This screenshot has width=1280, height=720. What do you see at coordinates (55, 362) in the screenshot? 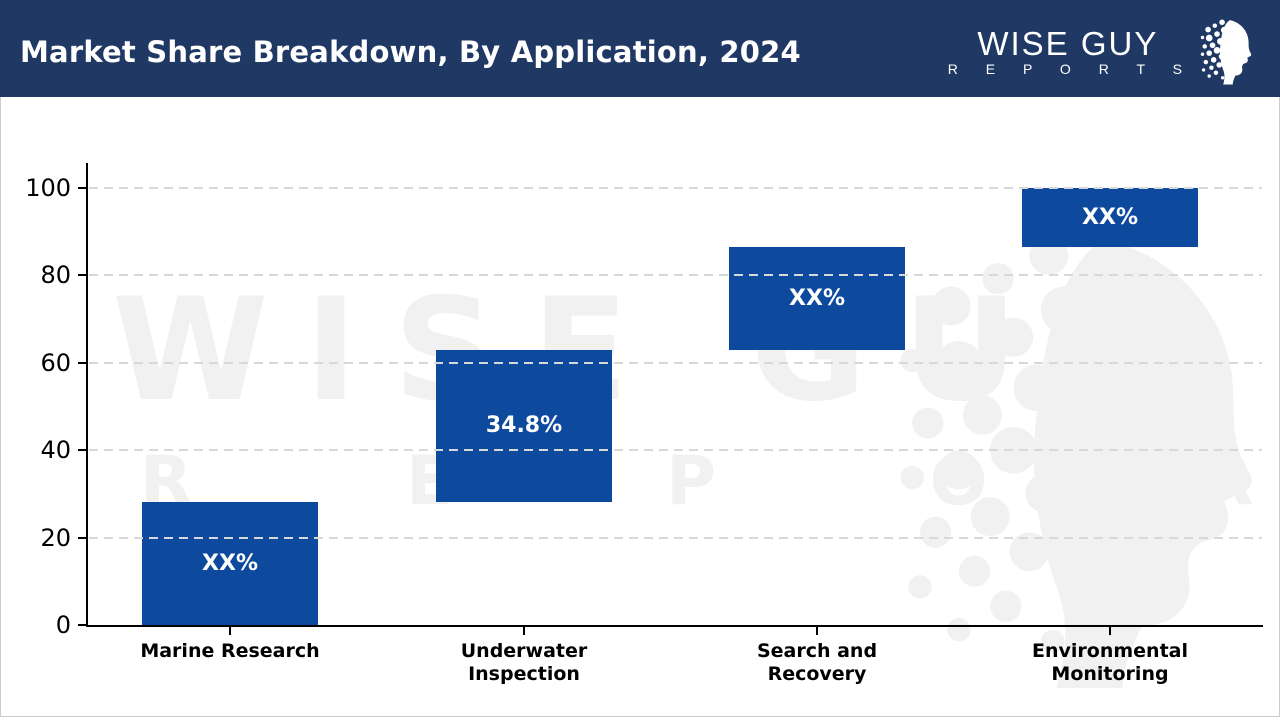
I see `y-tick-label: 60` at bounding box center [55, 362].